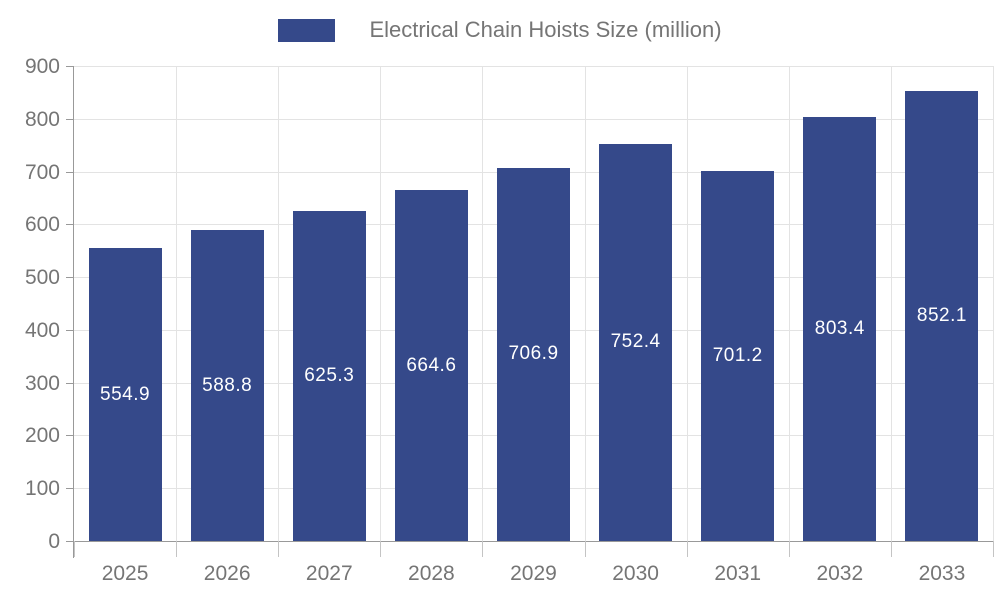 Image resolution: width=1000 pixels, height=600 pixels. I want to click on x-tick-label: 2030, so click(635, 573).